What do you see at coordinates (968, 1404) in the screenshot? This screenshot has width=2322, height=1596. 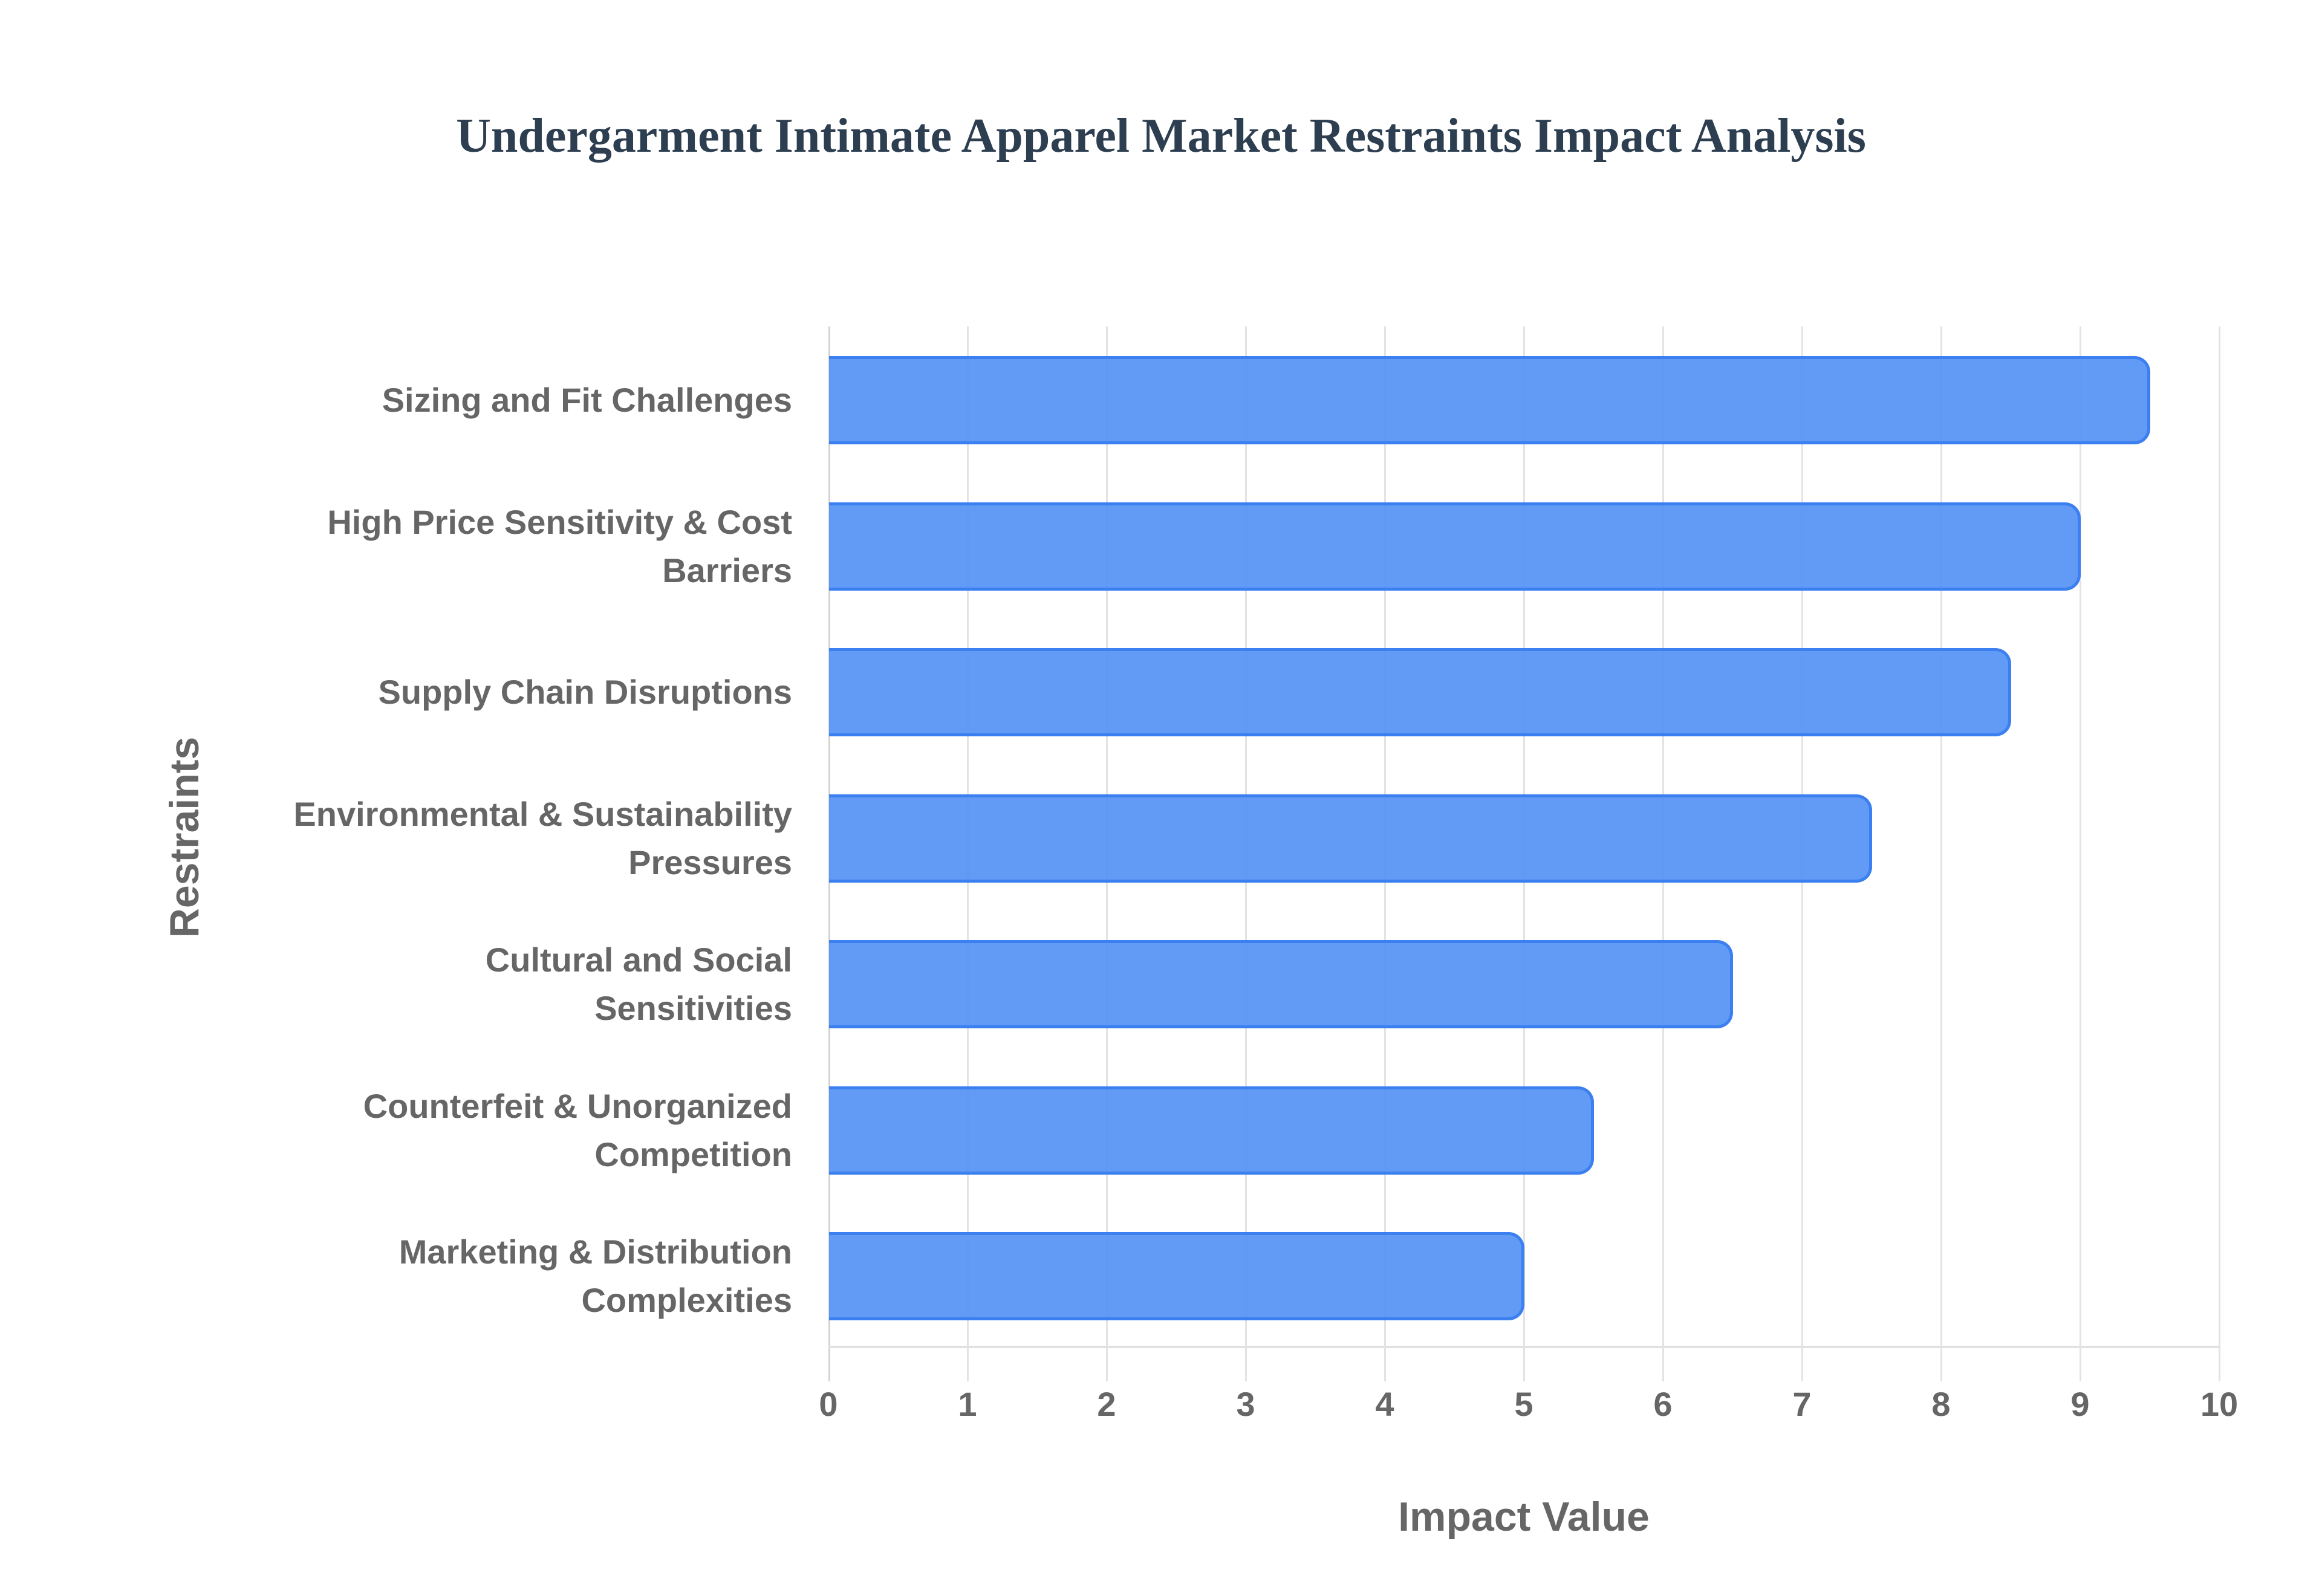 I see `x-tick-label: 1` at bounding box center [968, 1404].